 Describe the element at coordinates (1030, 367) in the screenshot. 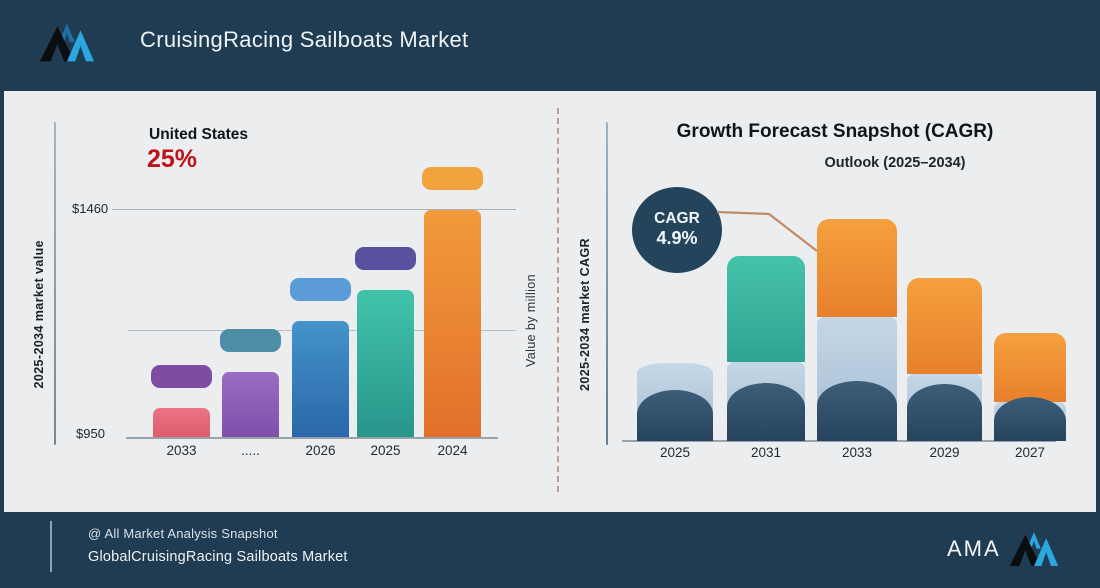

I see `segment-top-2027` at that location.